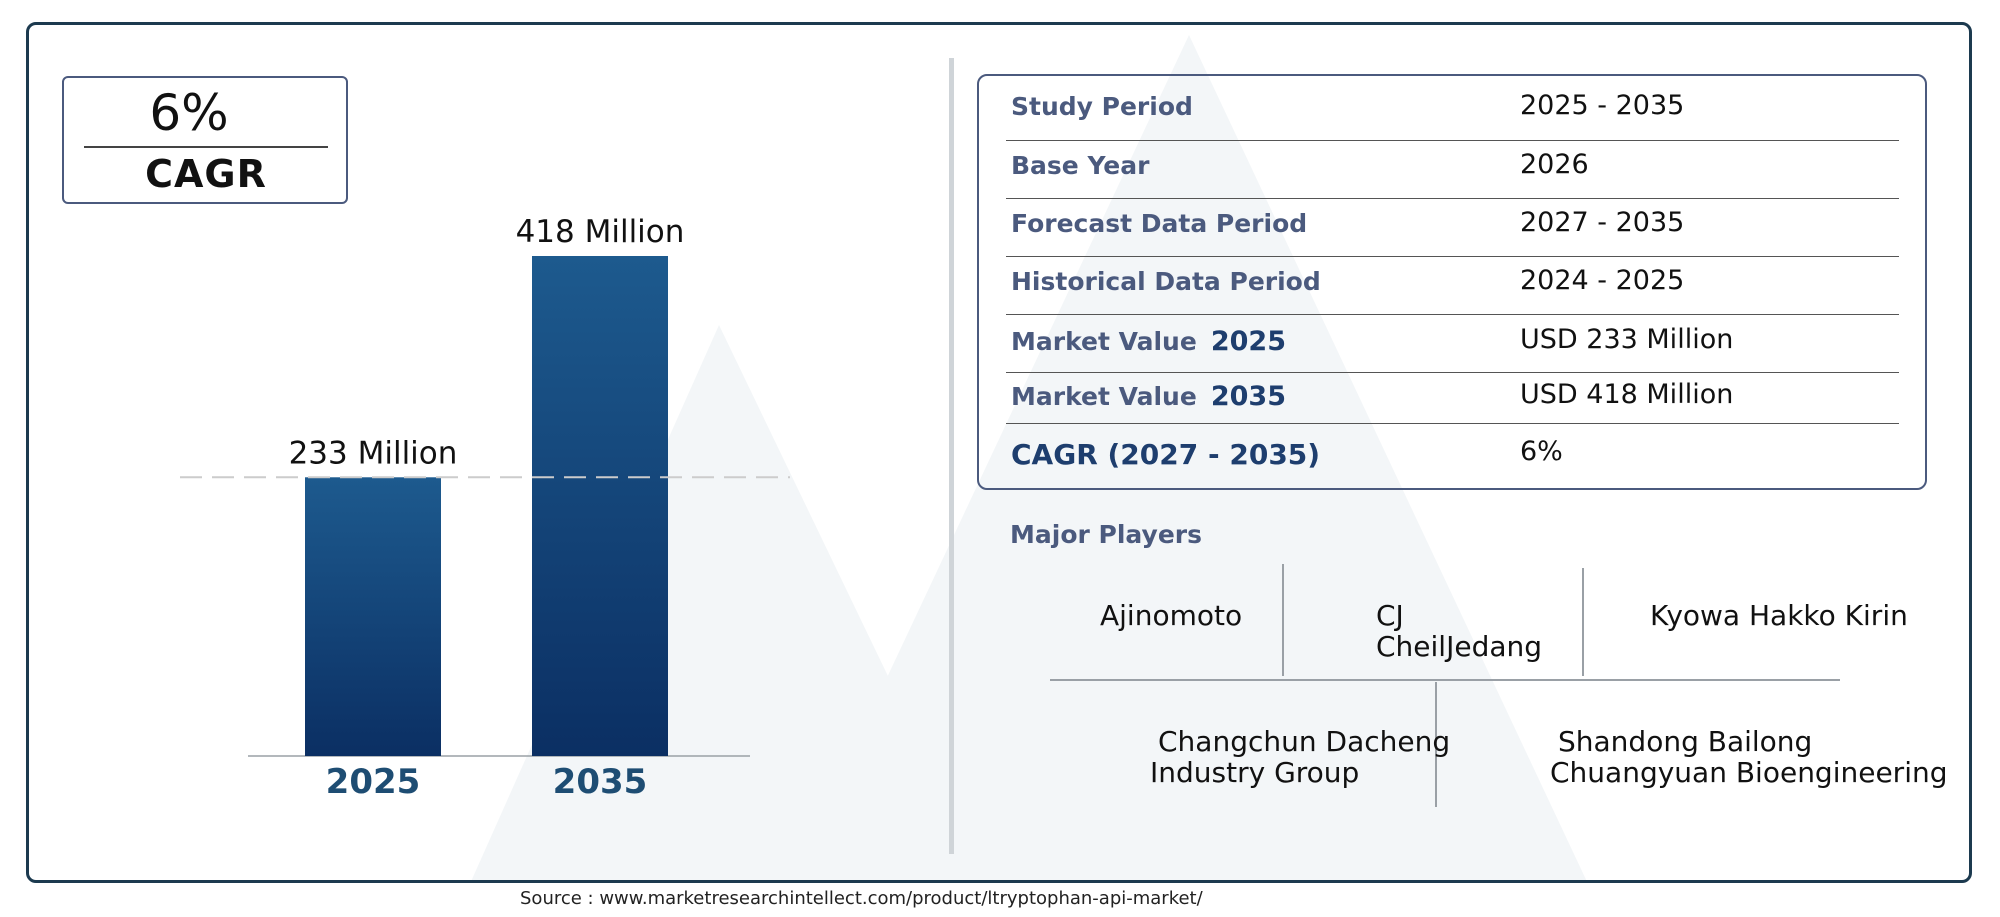  Describe the element at coordinates (600, 232) in the screenshot. I see `data-label-2035: 418 Million` at that location.